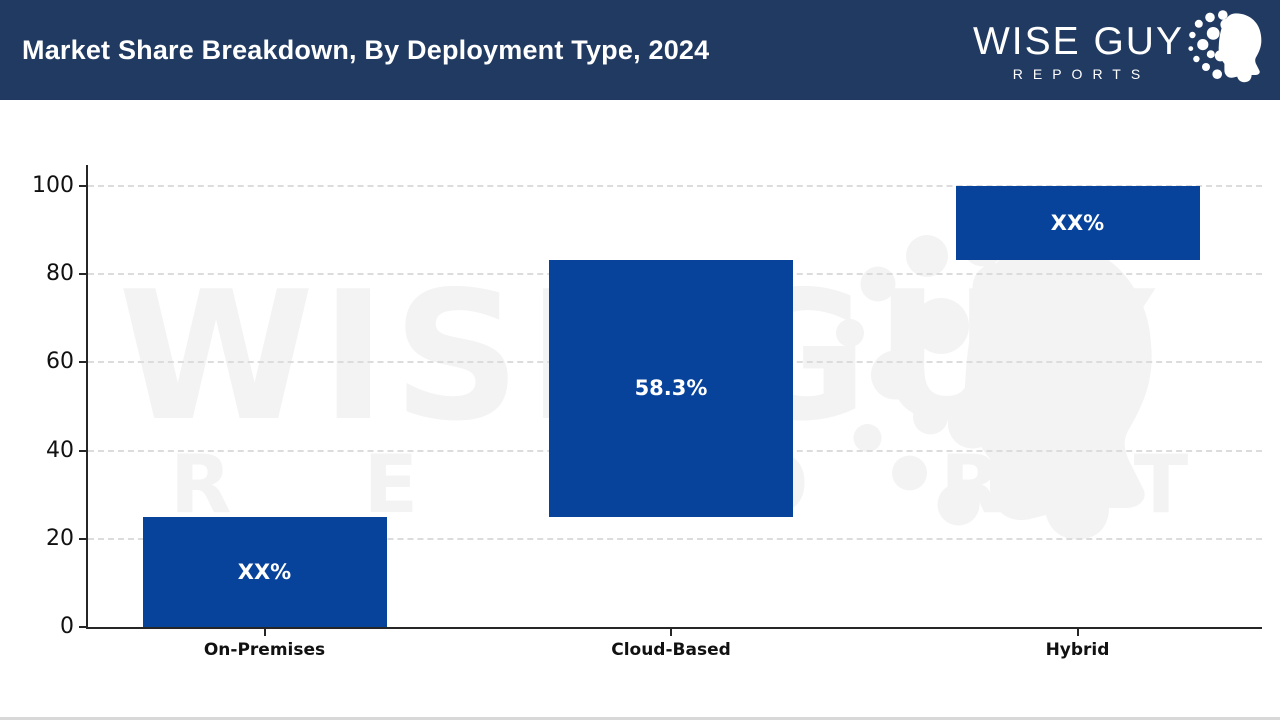  Describe the element at coordinates (60, 450) in the screenshot. I see `y-tick-label-40: 40` at that location.